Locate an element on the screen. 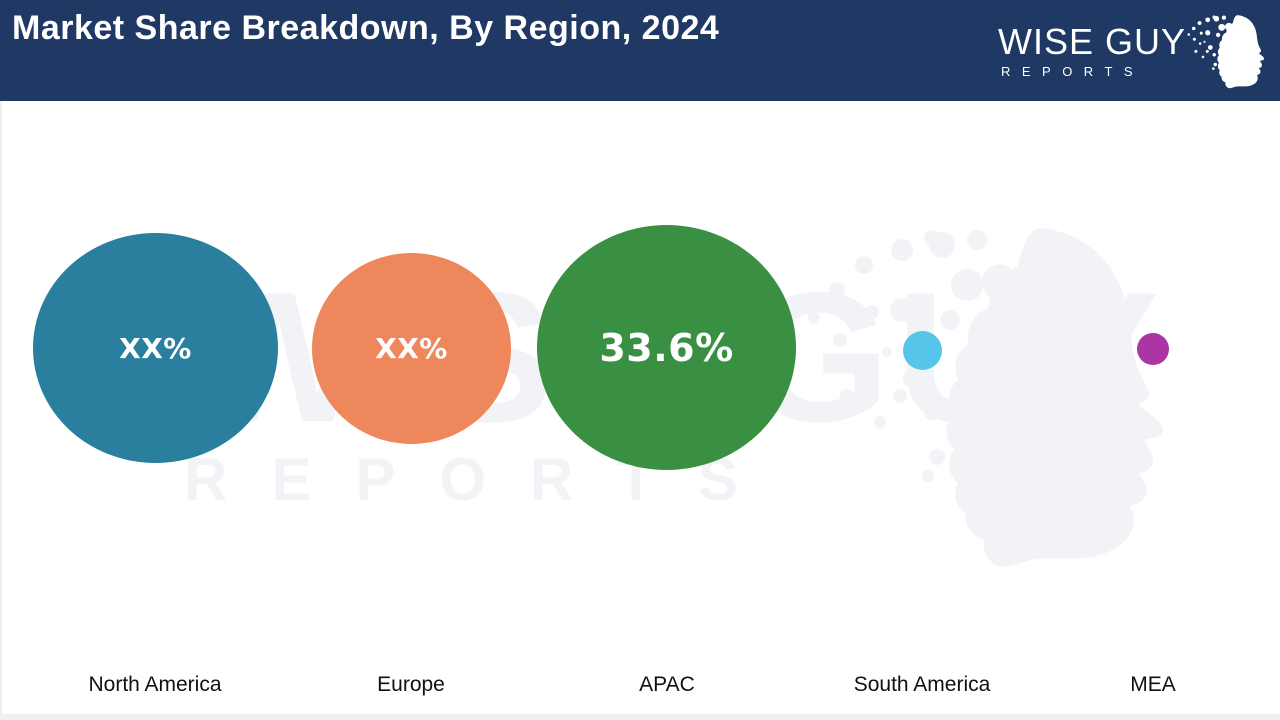  logo-wordmark: WISE GUY is located at coordinates (1091, 41).